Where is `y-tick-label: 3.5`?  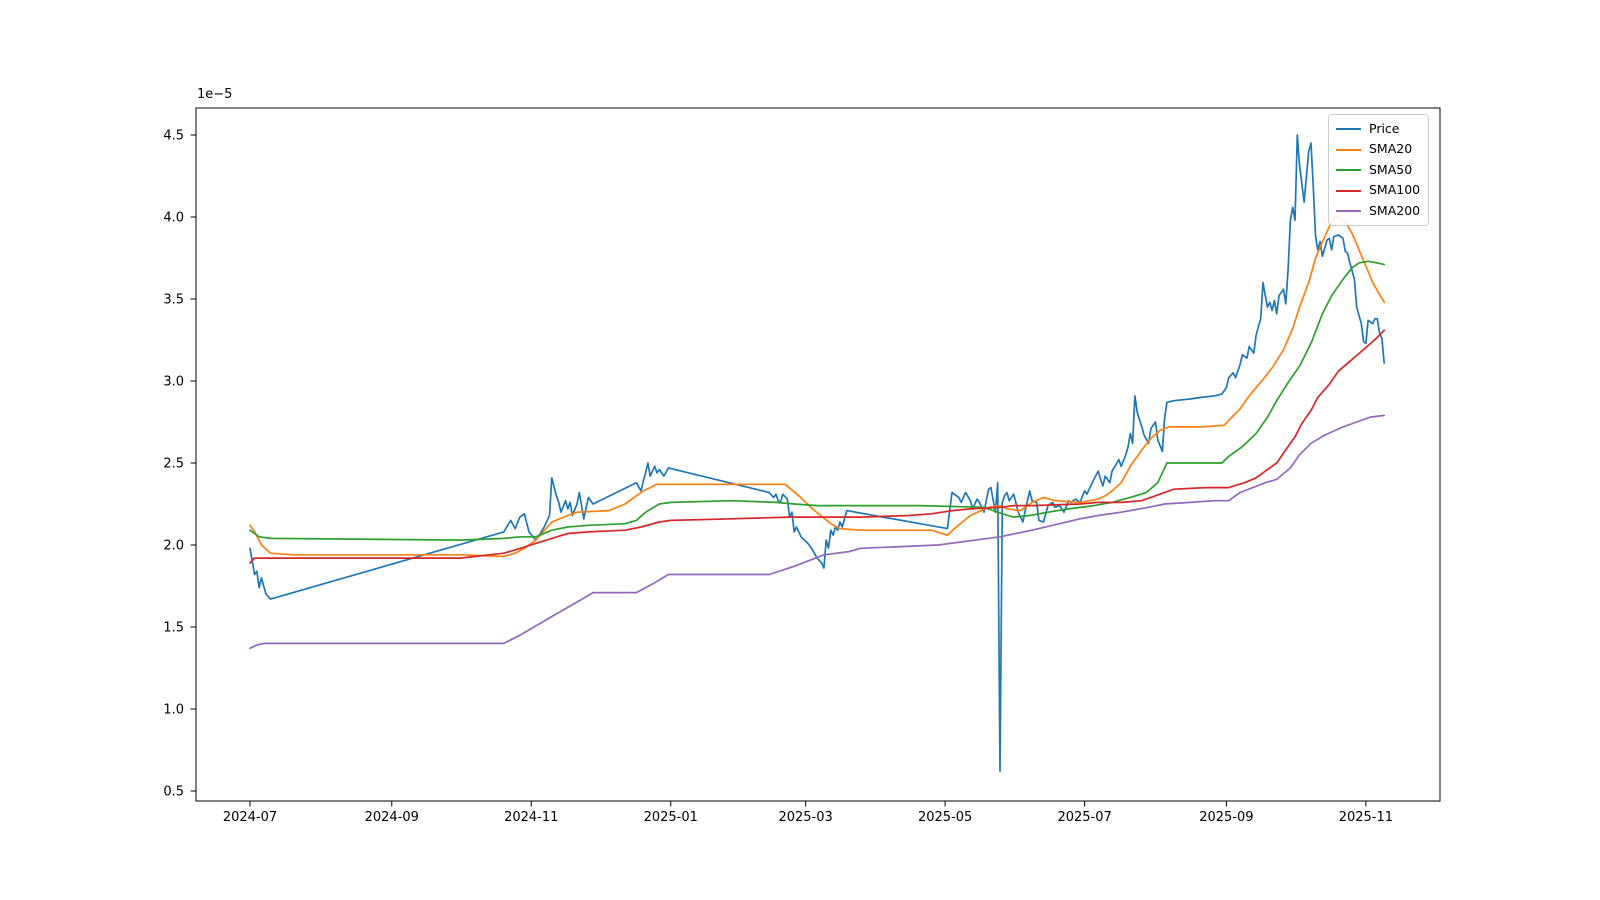
y-tick-label: 3.5 is located at coordinates (173, 300).